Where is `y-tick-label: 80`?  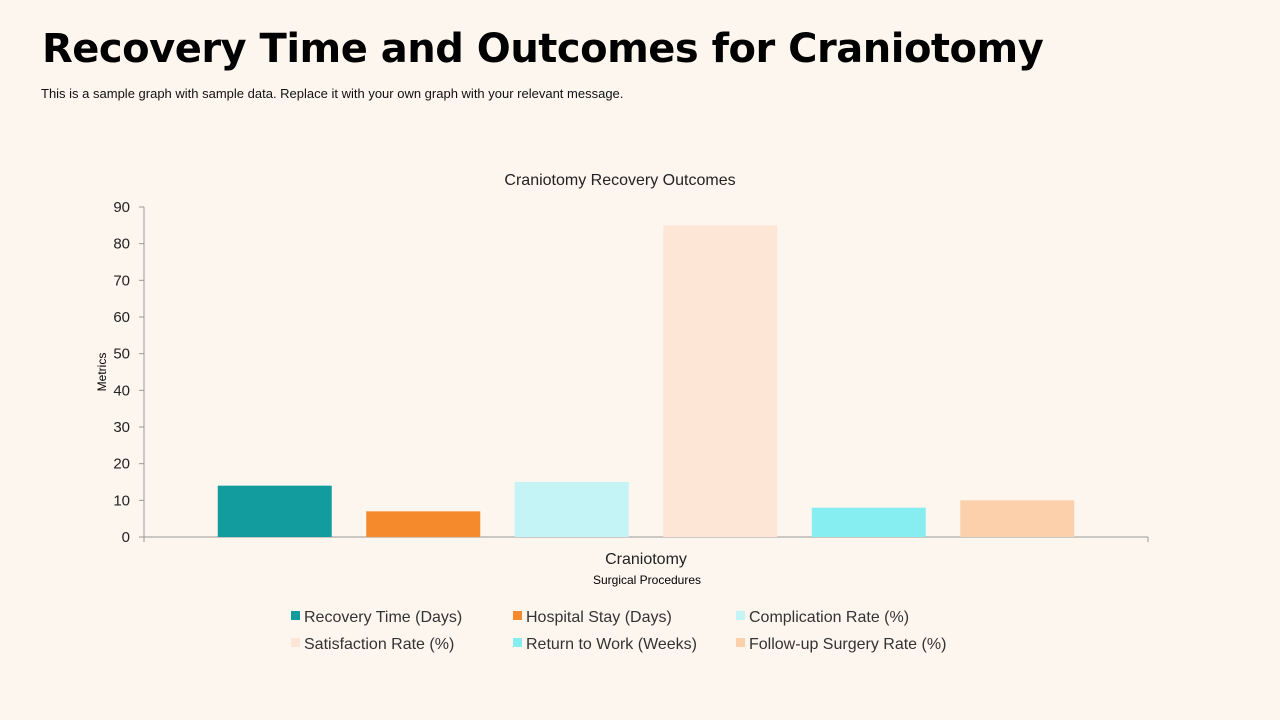 y-tick-label: 80 is located at coordinates (121, 244).